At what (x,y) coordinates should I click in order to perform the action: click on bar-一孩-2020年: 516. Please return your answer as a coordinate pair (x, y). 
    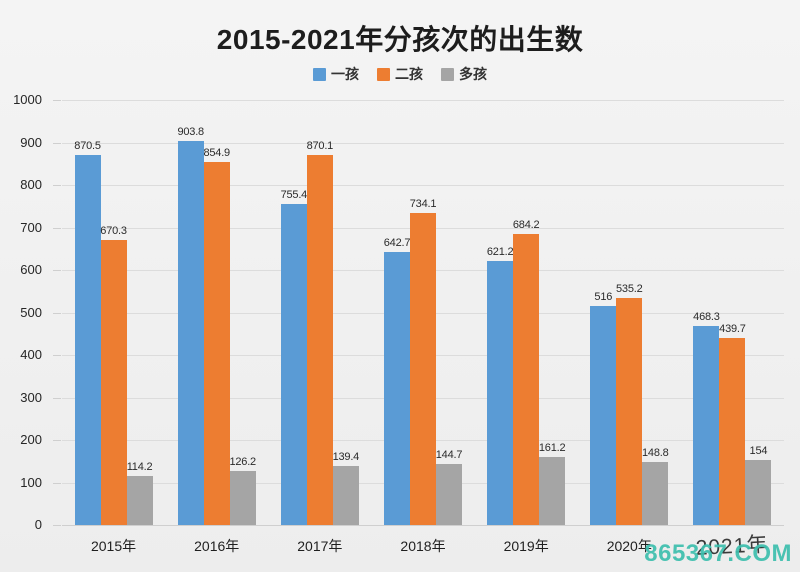
    Looking at the image, I should click on (603, 408).